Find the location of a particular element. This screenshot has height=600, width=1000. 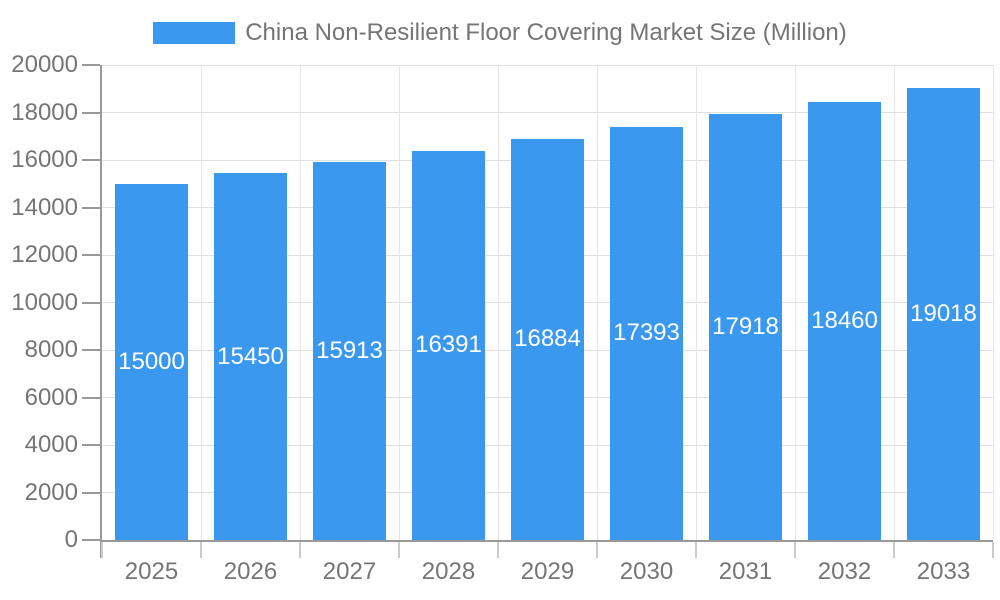

y-axis-label: 2000 is located at coordinates (51, 492).